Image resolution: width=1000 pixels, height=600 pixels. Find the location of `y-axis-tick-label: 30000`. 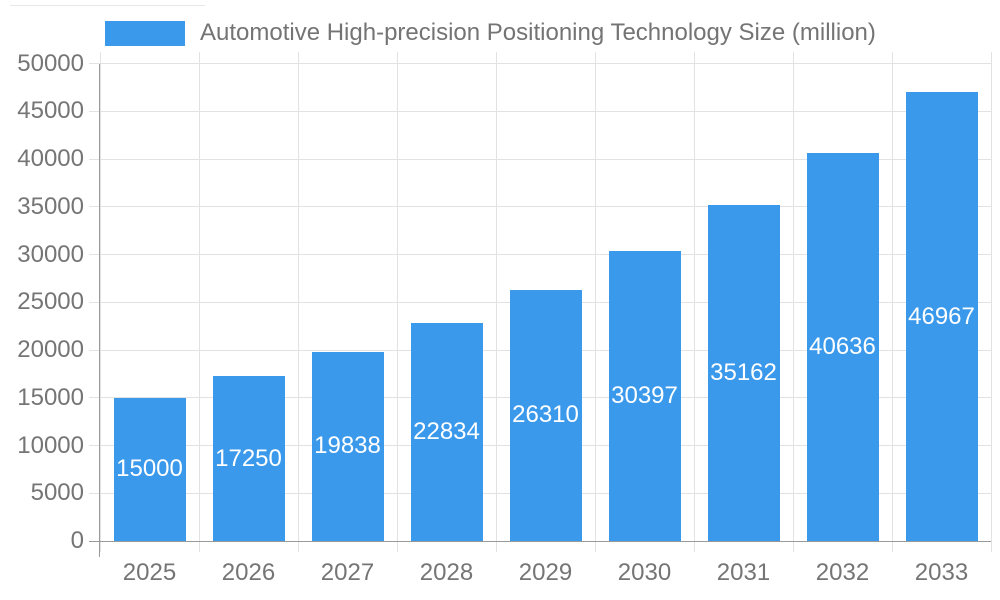

y-axis-tick-label: 30000 is located at coordinates (50, 254).